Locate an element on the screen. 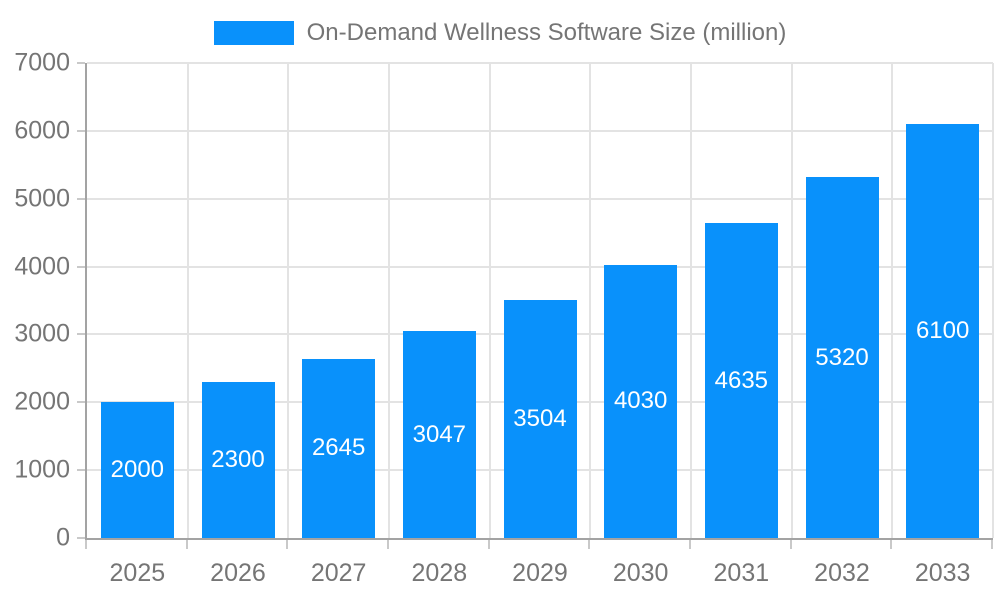  bar-2028: 3047 is located at coordinates (439, 434).